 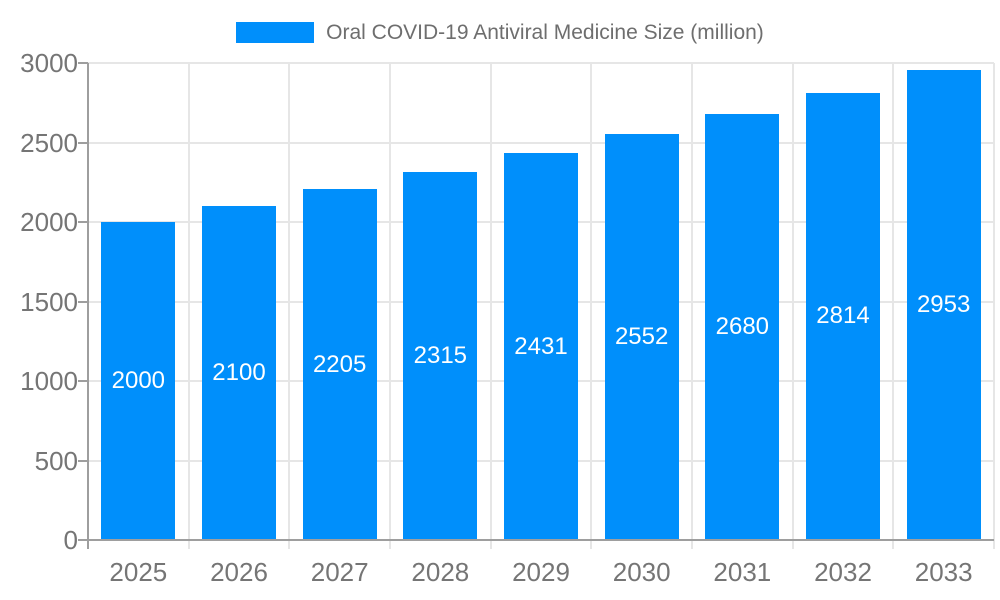 I want to click on x-axis-label: 2030, so click(x=641, y=572).